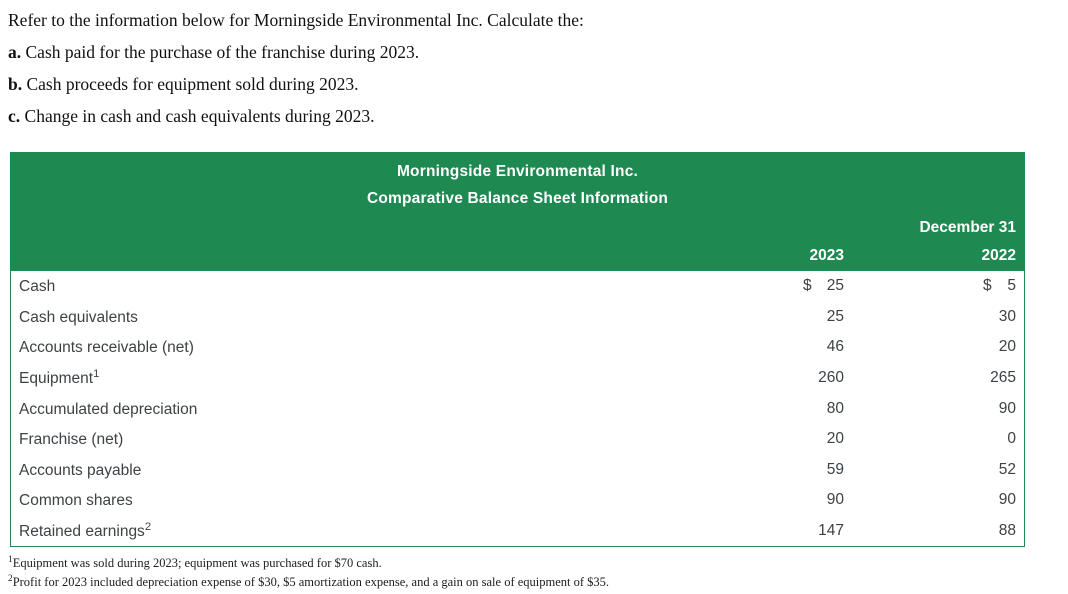  I want to click on row-label: Cash, so click(37, 287).